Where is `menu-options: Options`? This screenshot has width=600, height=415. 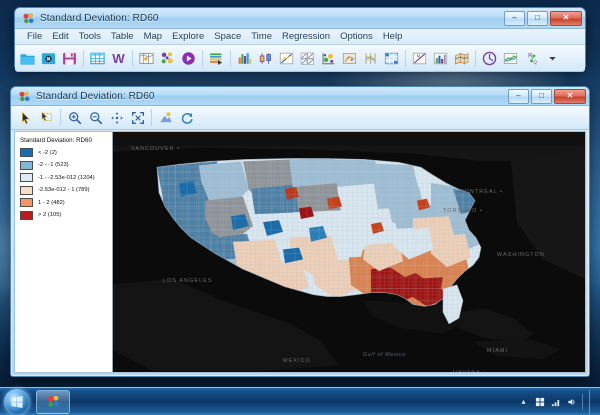 menu-options: Options is located at coordinates (356, 36).